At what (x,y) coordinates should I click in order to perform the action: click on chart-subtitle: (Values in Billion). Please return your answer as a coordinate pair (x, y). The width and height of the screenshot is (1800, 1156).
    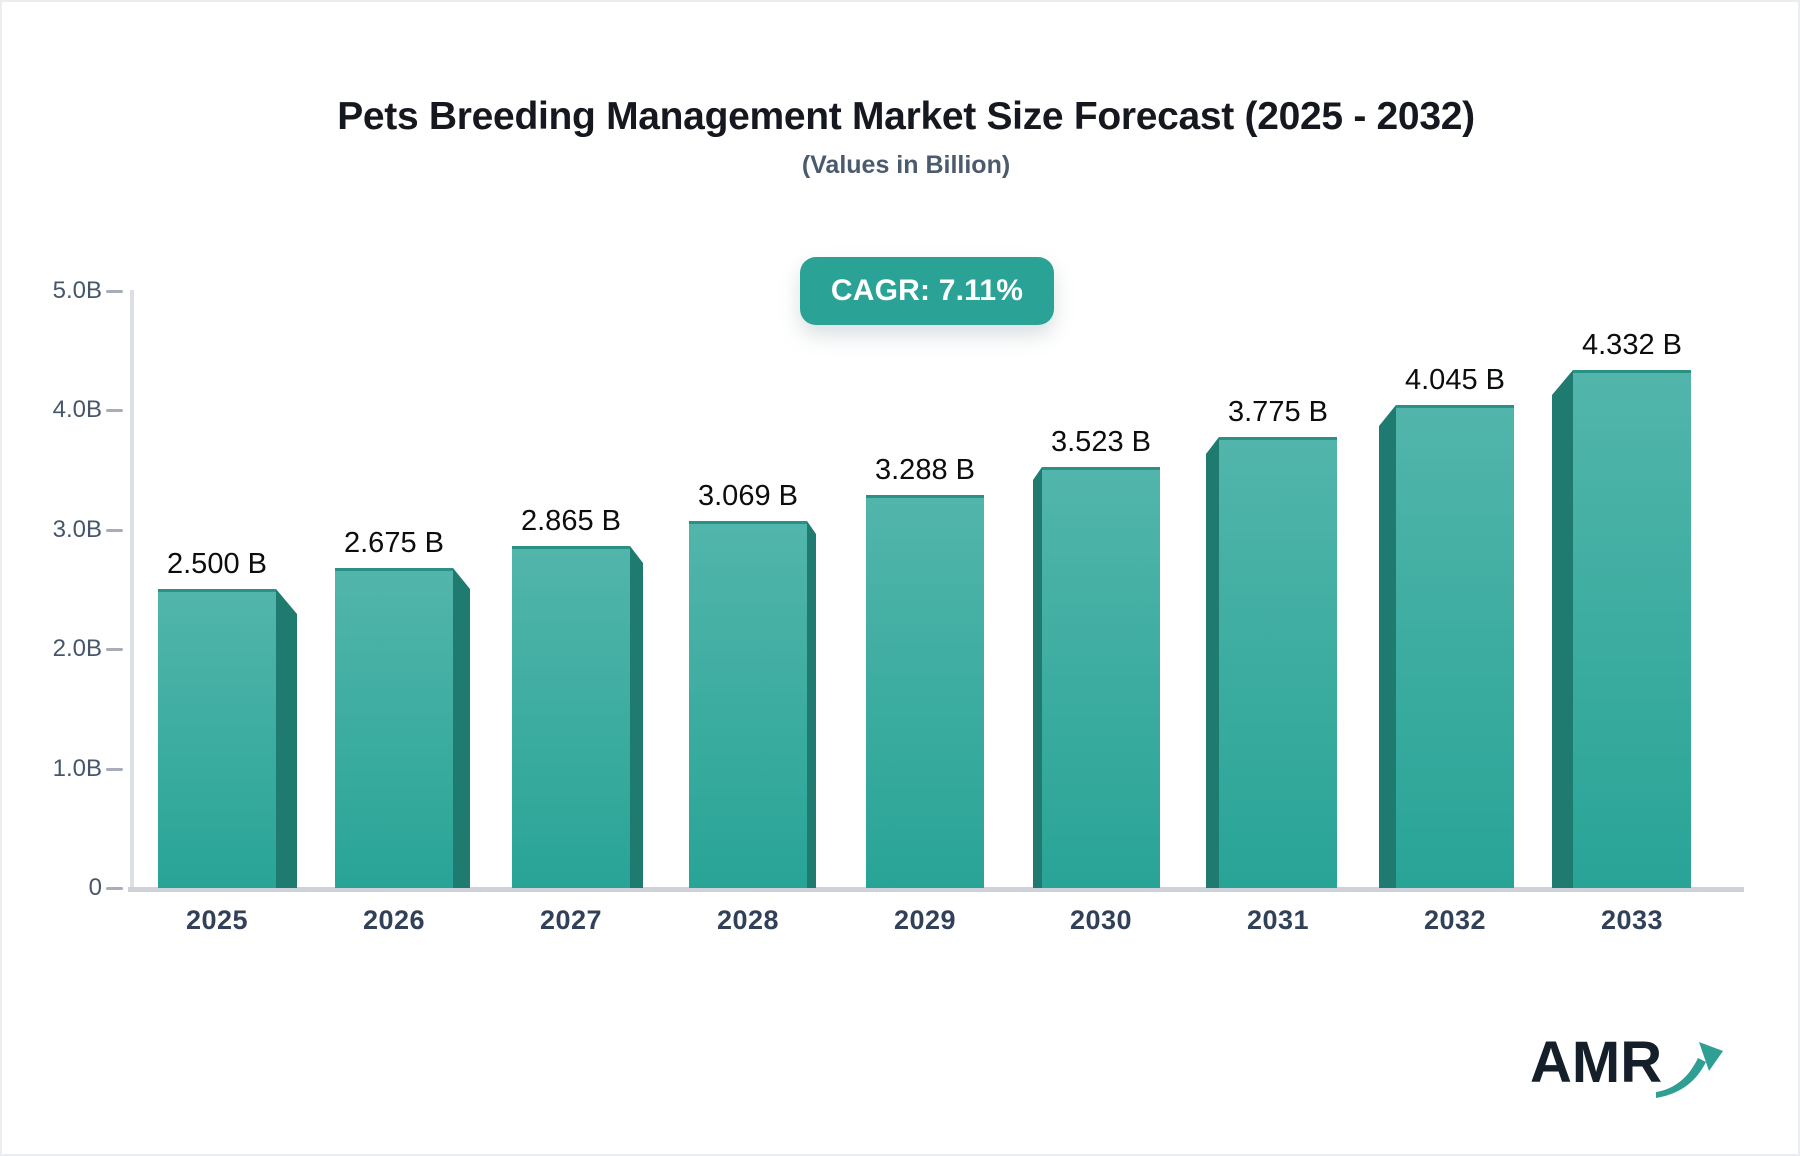
    Looking at the image, I should click on (906, 165).